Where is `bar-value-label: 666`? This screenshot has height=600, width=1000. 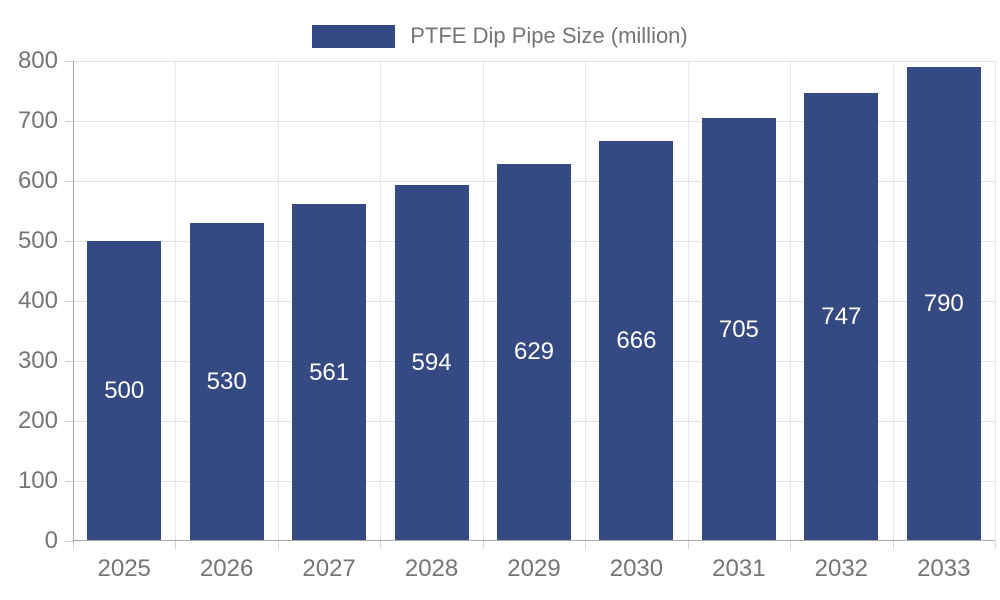 bar-value-label: 666 is located at coordinates (636, 341).